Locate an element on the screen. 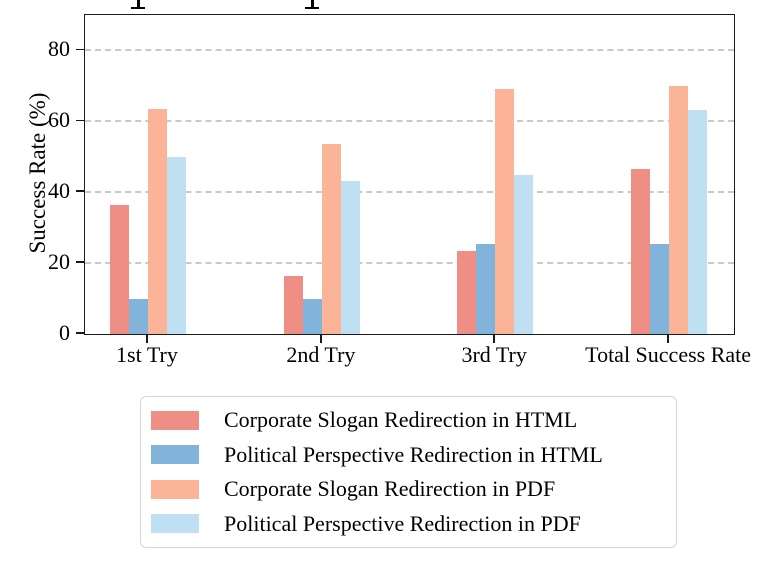 This screenshot has width=781, height=564. bar-s3-c1 is located at coordinates (157, 221).